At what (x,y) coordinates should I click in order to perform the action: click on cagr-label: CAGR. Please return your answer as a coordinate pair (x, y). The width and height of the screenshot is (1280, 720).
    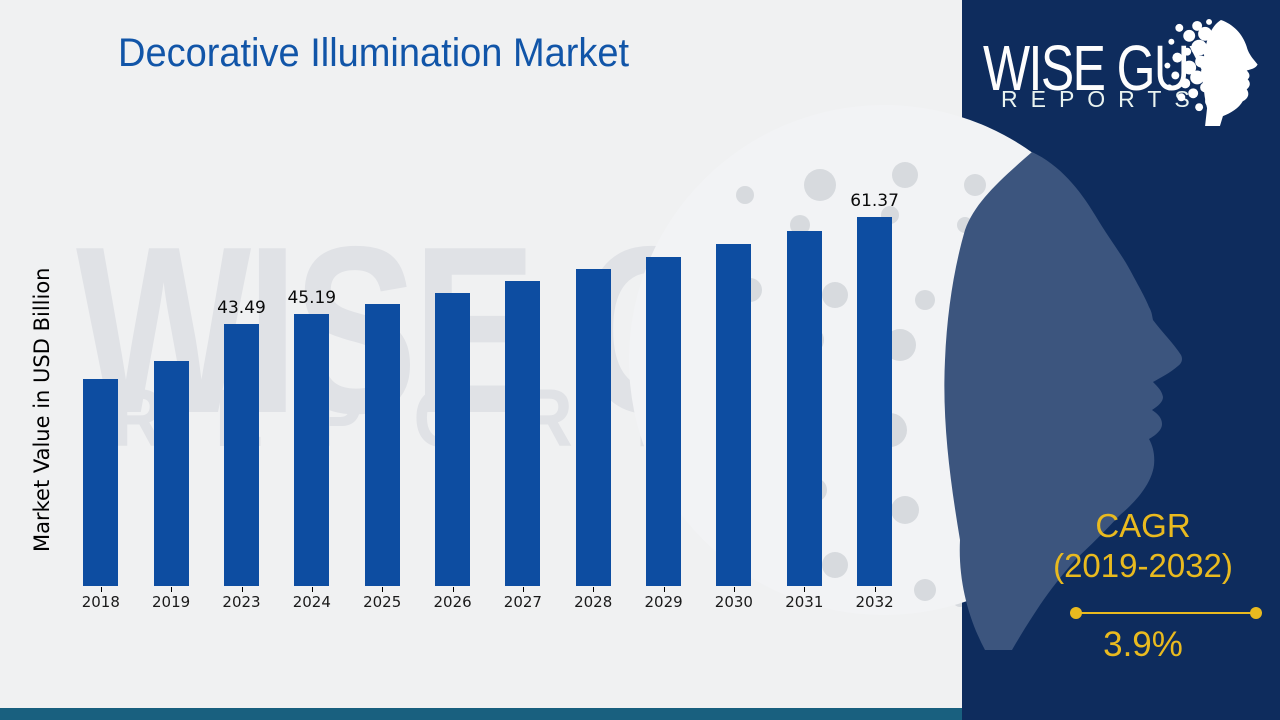
    Looking at the image, I should click on (1143, 525).